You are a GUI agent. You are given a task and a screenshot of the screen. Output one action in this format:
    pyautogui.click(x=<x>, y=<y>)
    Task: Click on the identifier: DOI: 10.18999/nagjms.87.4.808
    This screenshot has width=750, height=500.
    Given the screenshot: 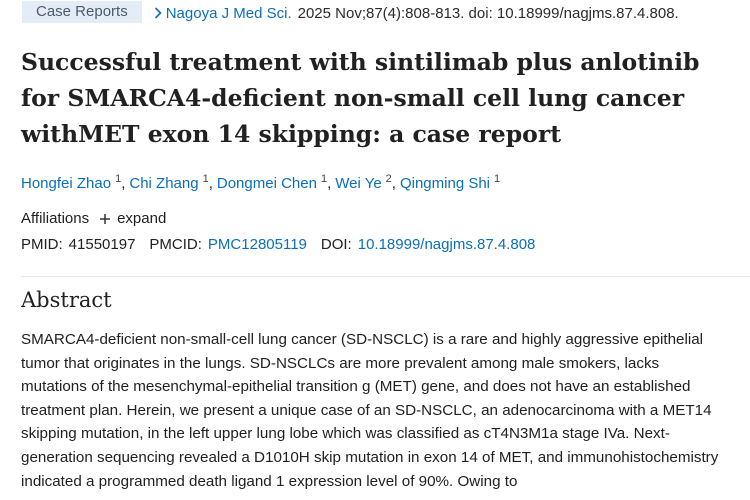 What is the action you would take?
    pyautogui.click(x=428, y=244)
    